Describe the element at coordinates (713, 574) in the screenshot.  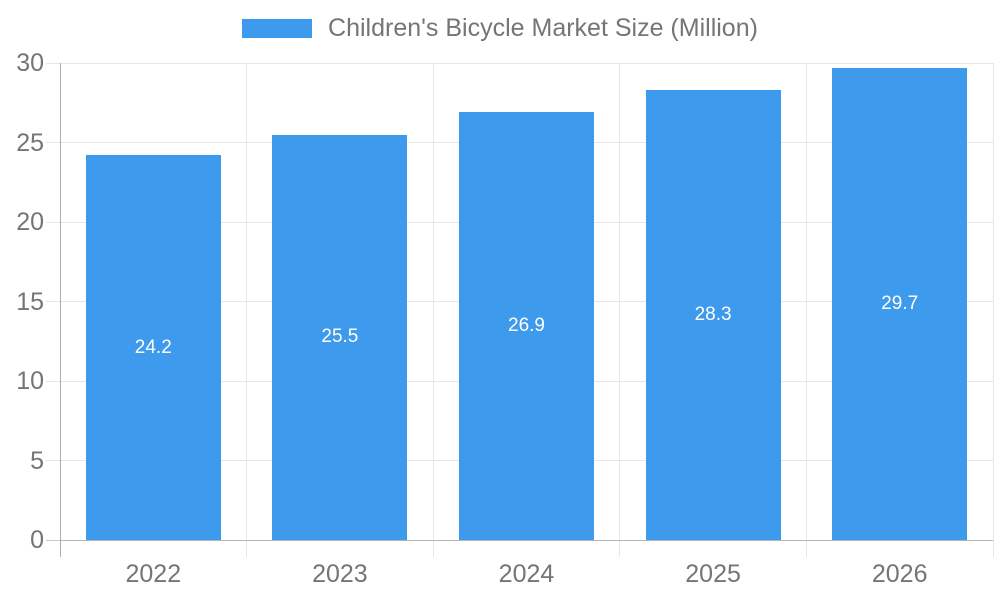
I see `x-tick-label: 2025` at that location.